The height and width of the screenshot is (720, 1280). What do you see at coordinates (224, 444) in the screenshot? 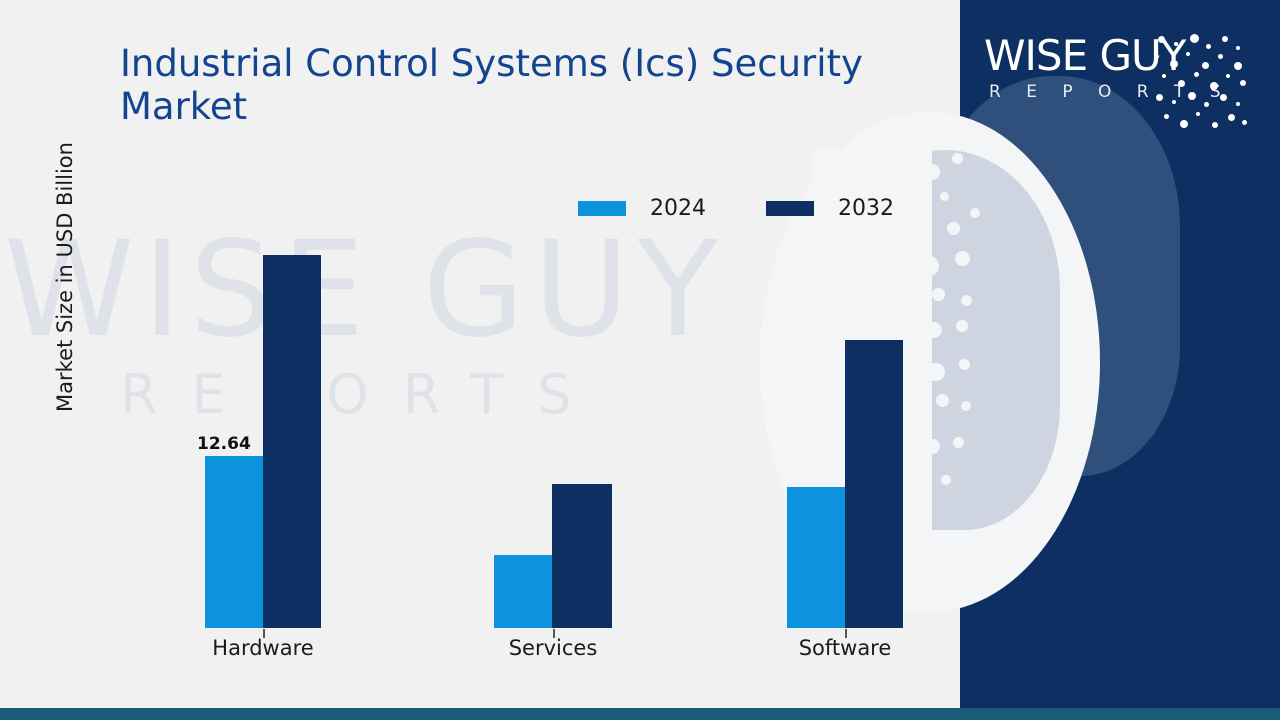
I see `bar-value-label-hardware-2024: 12.64` at bounding box center [224, 444].